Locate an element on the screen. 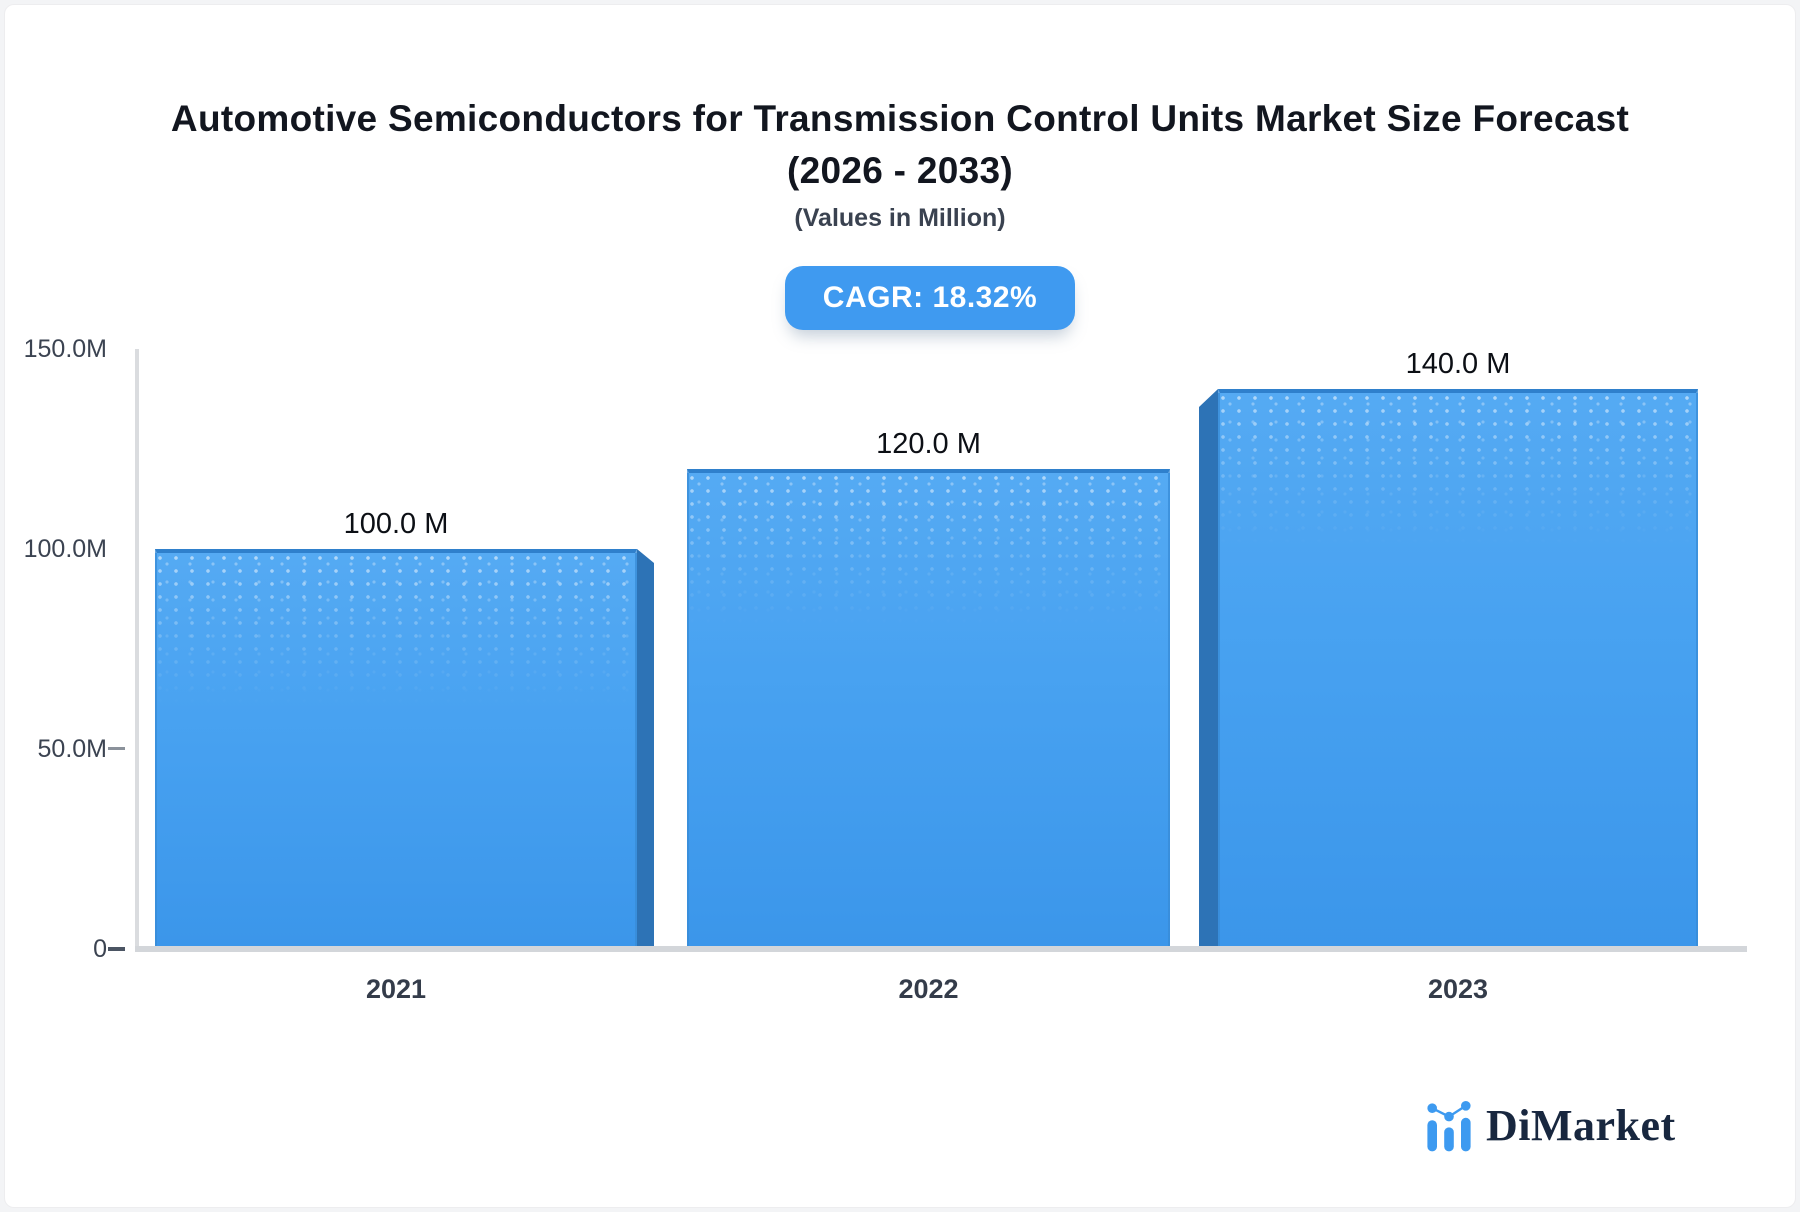  cagr-badge: CAGR: 18.32% is located at coordinates (930, 298).